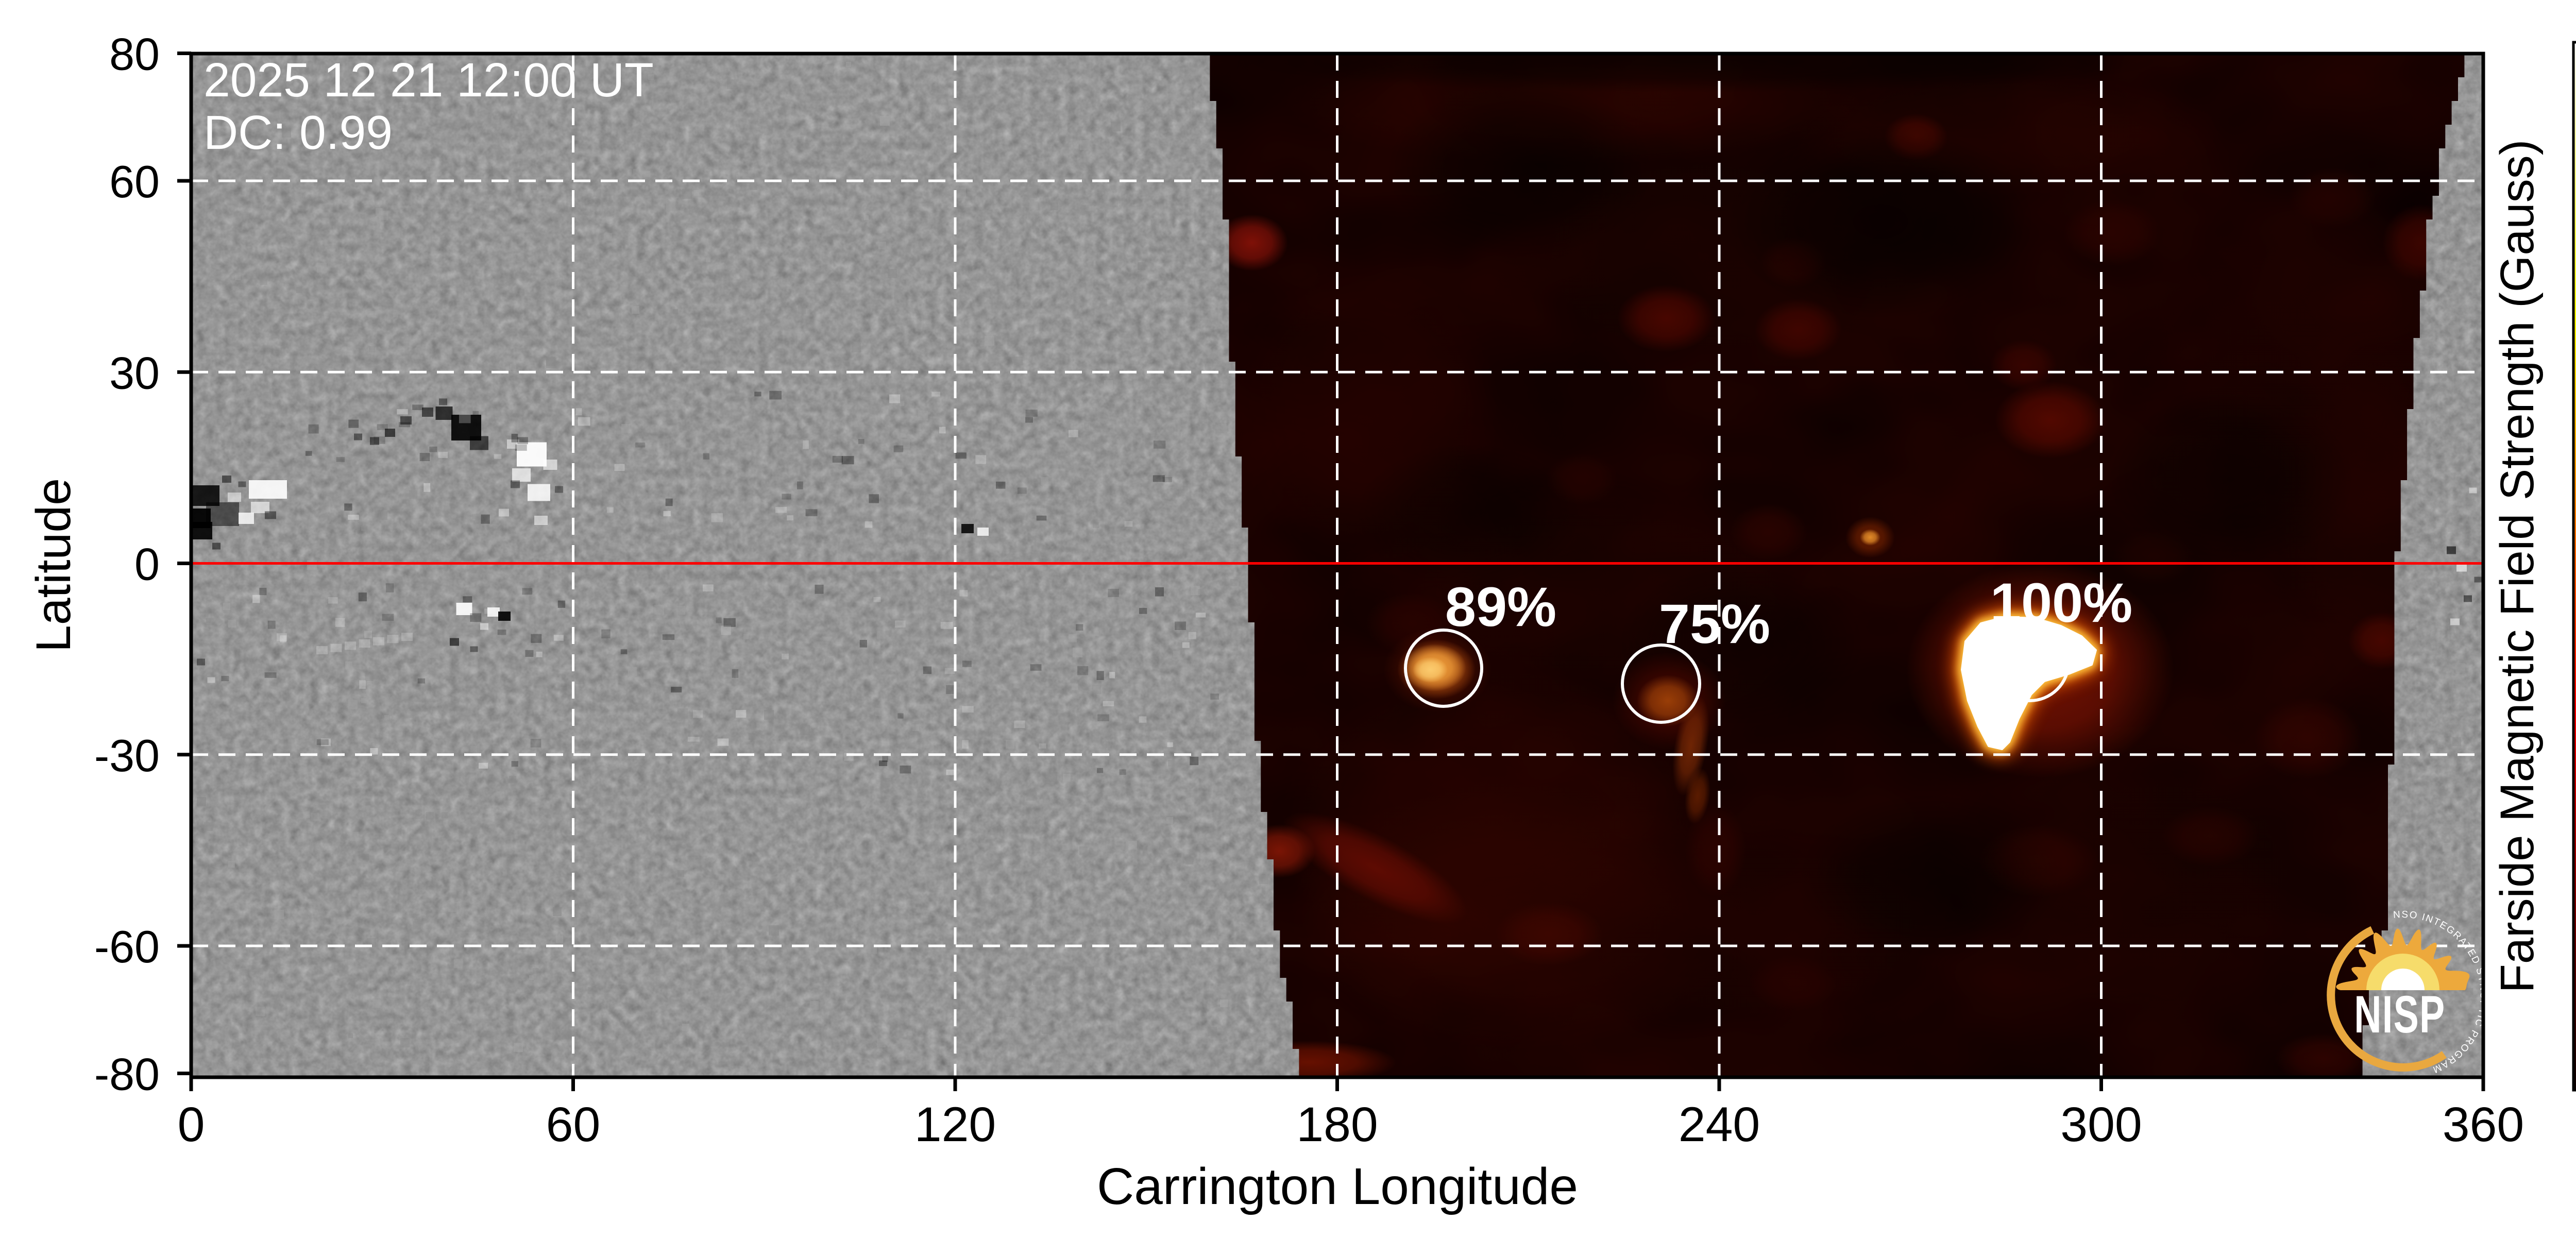  I want to click on svg-text: -80, so click(127, 1074).